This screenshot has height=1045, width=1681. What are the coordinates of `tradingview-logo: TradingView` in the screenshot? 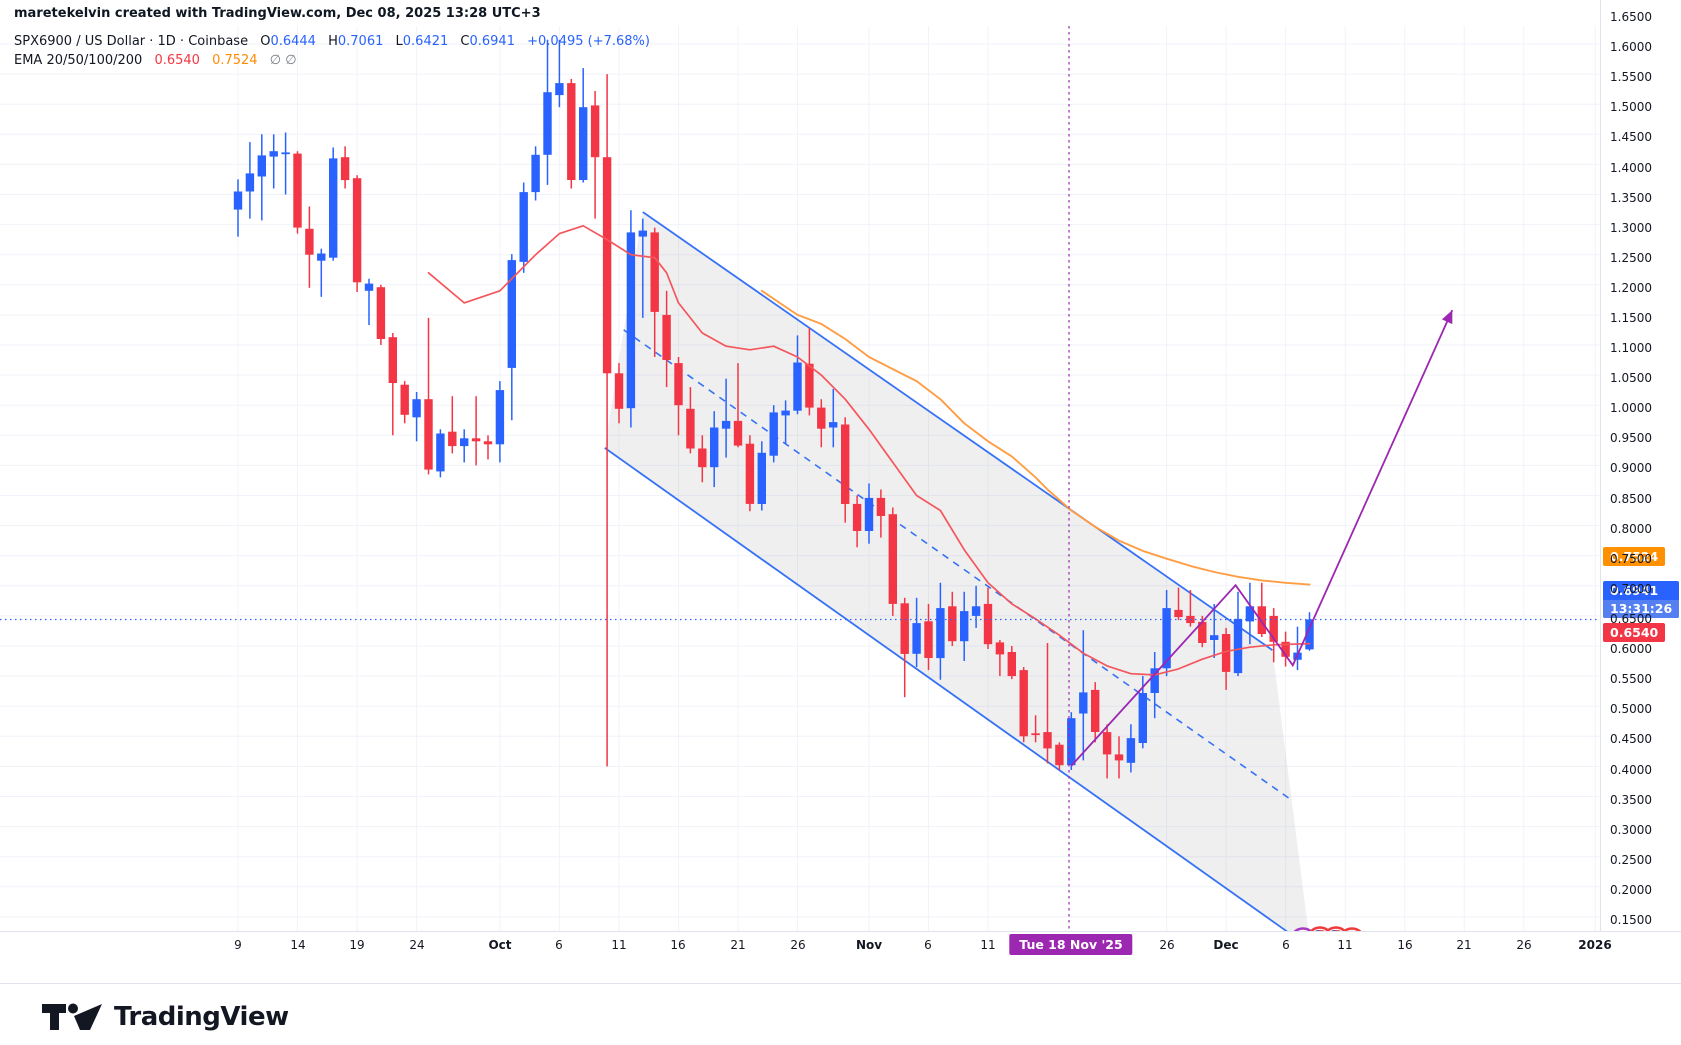 It's located at (164, 1017).